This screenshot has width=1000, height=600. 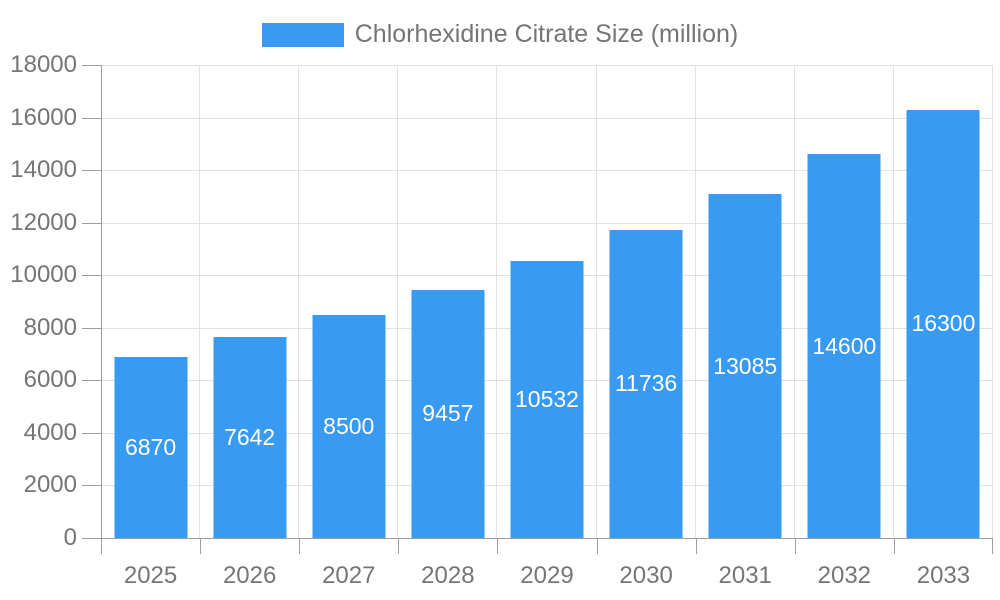 I want to click on bar-value-label: 11736, so click(x=646, y=383).